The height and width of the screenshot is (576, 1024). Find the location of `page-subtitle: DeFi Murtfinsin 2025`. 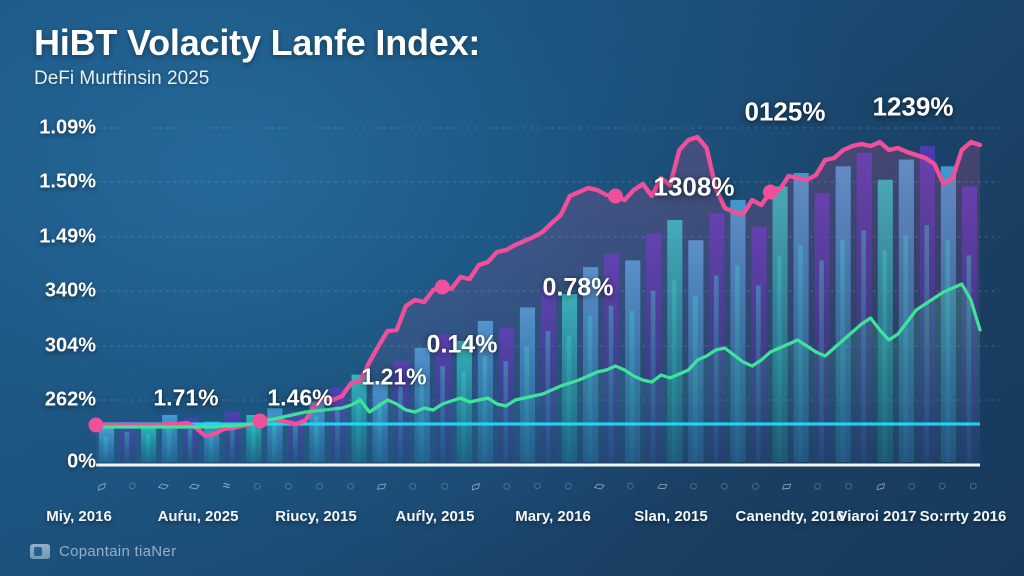

page-subtitle: DeFi Murtfinsin 2025 is located at coordinates (122, 78).